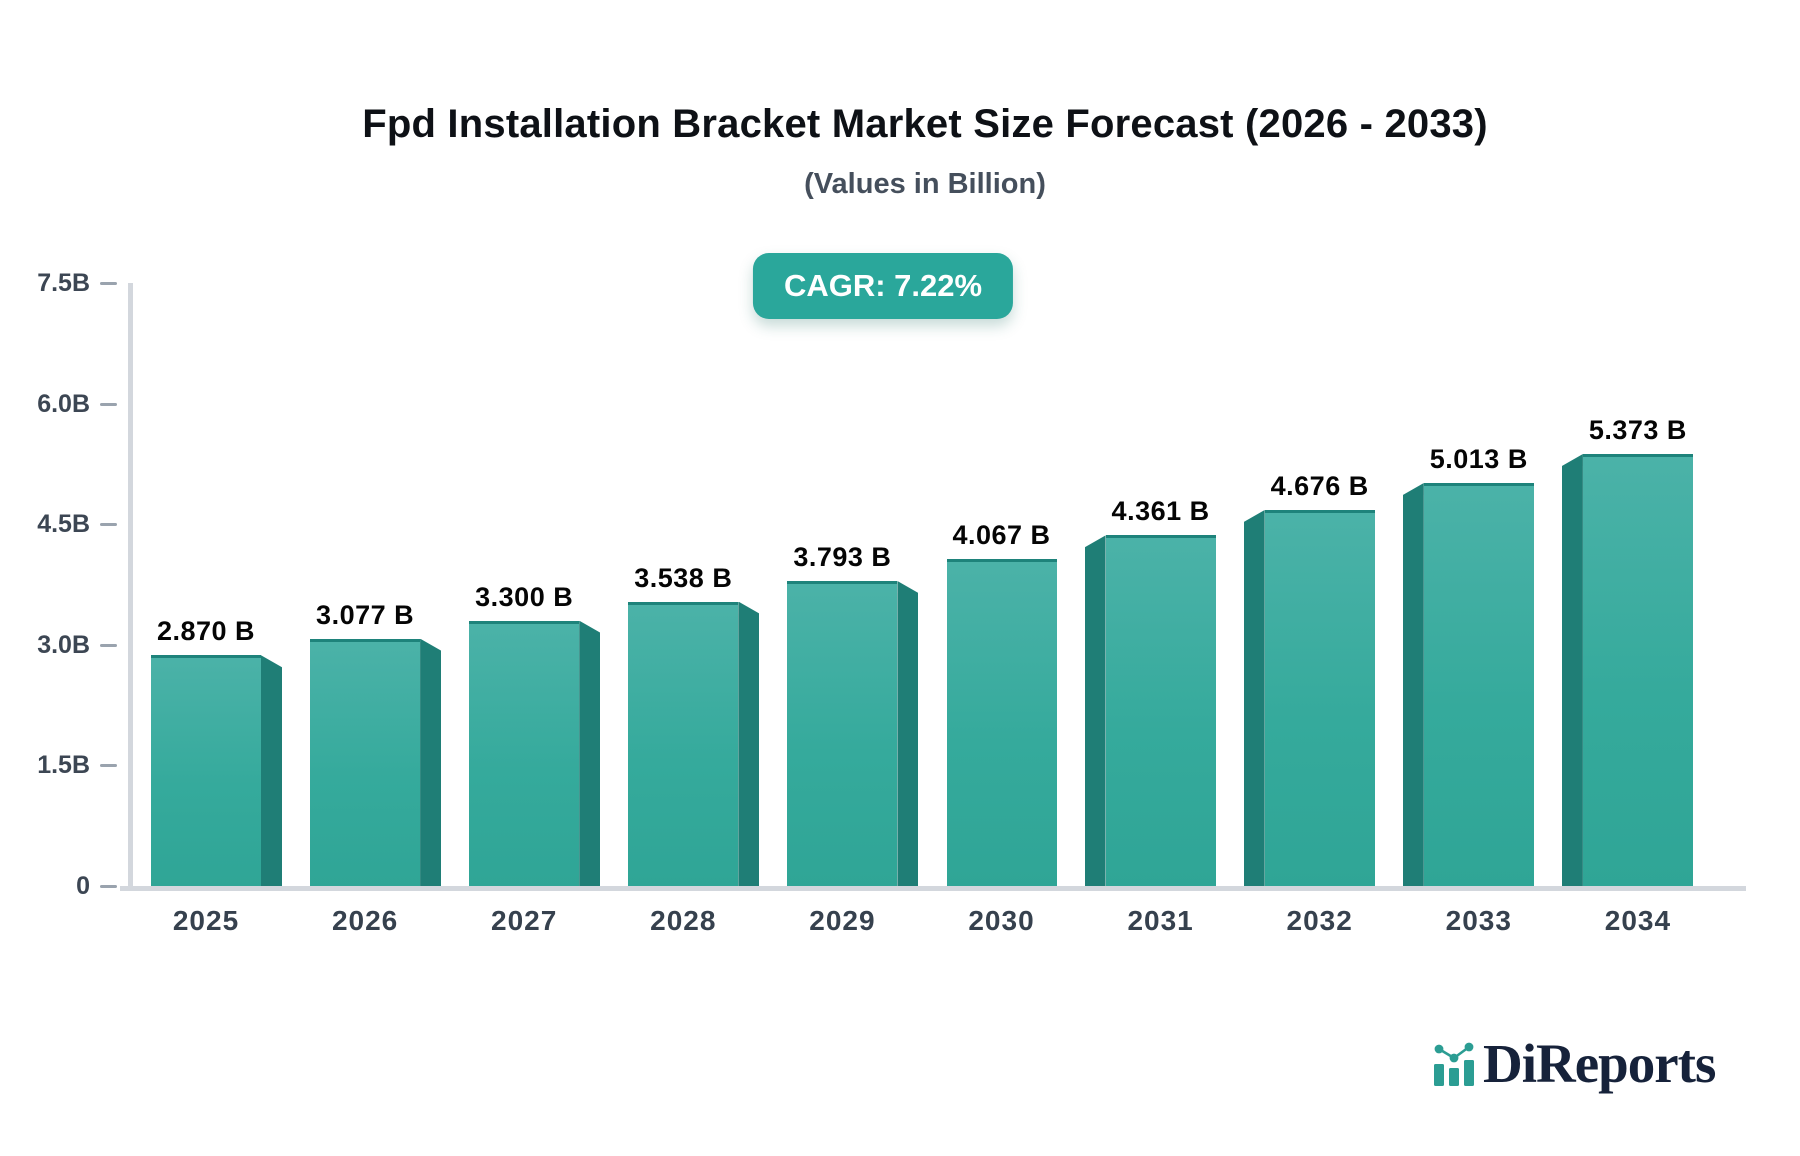 This screenshot has height=1156, width=1800. Describe the element at coordinates (1572, 671) in the screenshot. I see `bar-side-face-2034` at that location.